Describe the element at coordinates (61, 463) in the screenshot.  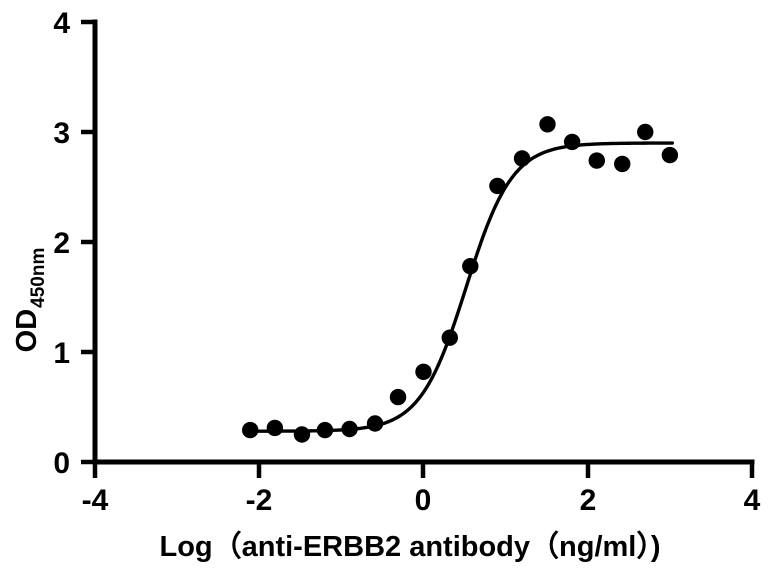
I see `y-tick-label-0: 0` at that location.